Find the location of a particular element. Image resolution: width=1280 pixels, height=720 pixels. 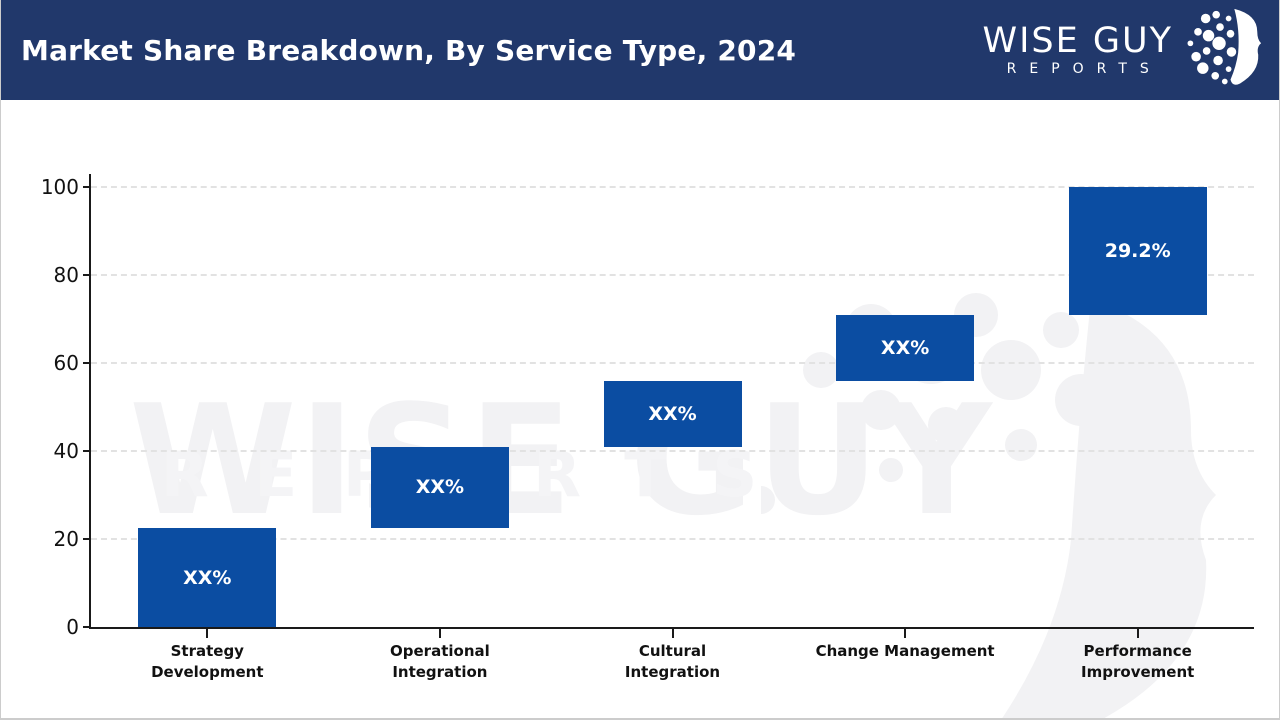

bar-strategy-development: XX% is located at coordinates (207, 577).